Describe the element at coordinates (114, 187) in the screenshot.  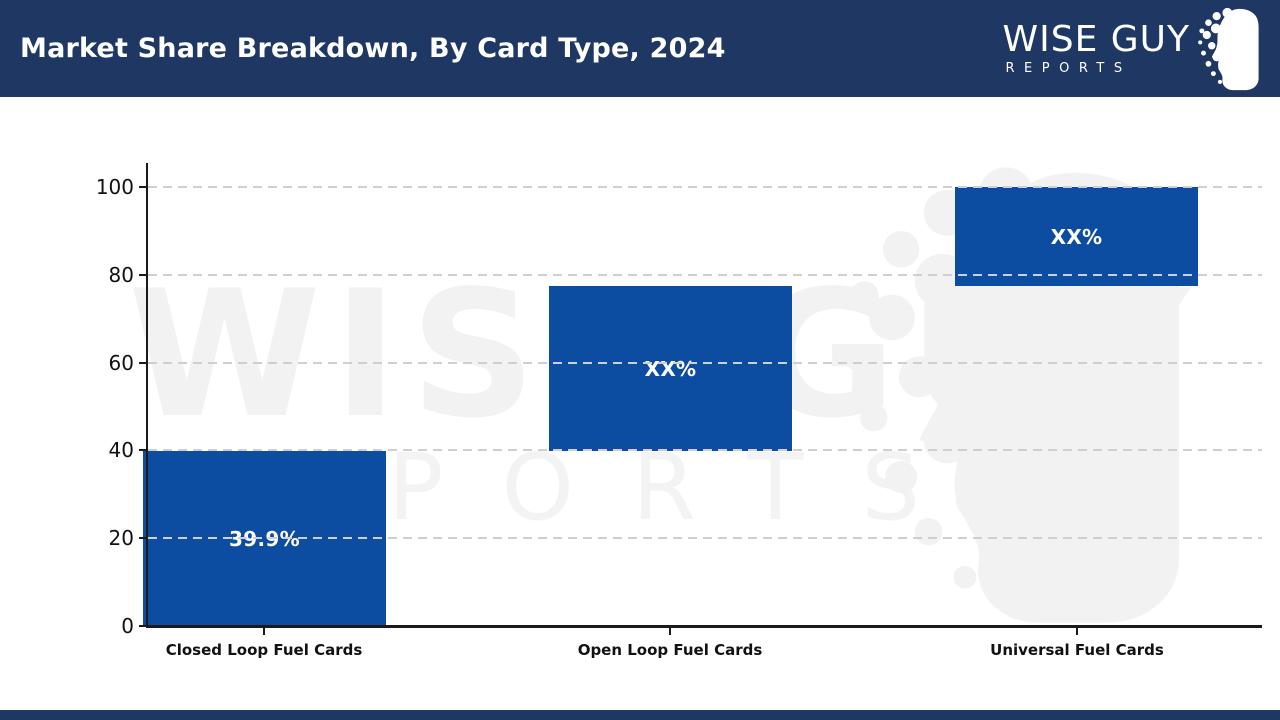
I see `y-tick-label: 100` at that location.